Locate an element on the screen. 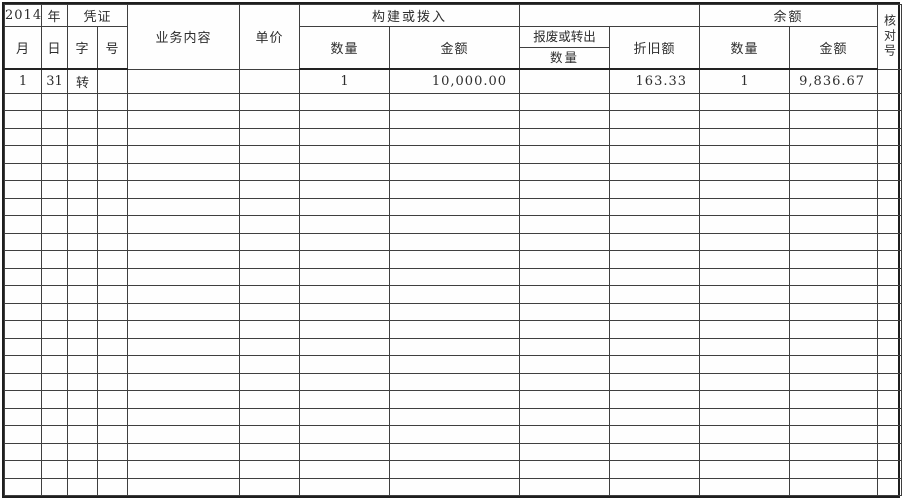 This screenshot has height=500, width=902. cell-depreciation: 163.33 is located at coordinates (655, 81).